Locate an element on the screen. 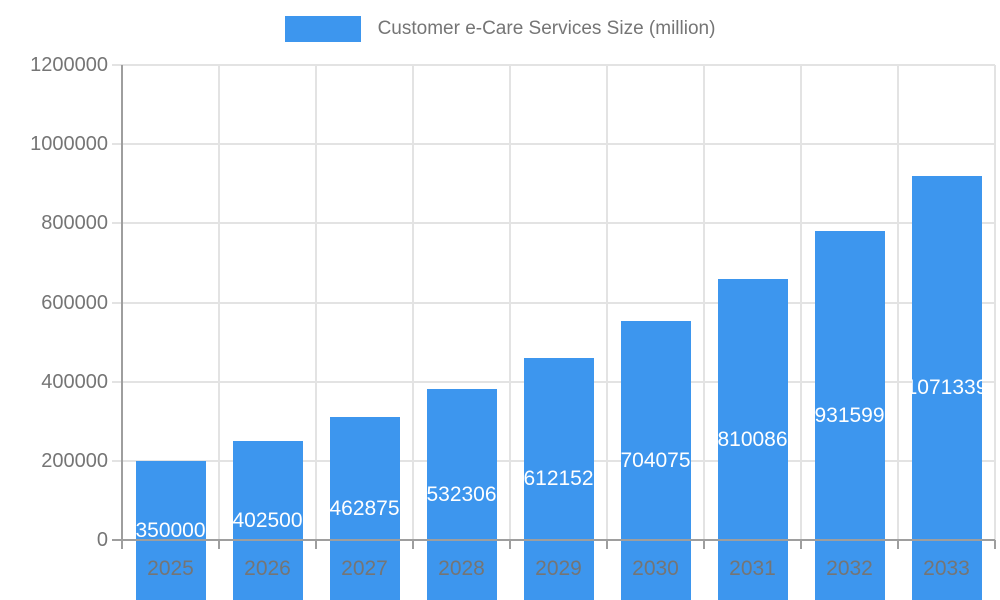  x-tick-label: 2028 is located at coordinates (461, 568).